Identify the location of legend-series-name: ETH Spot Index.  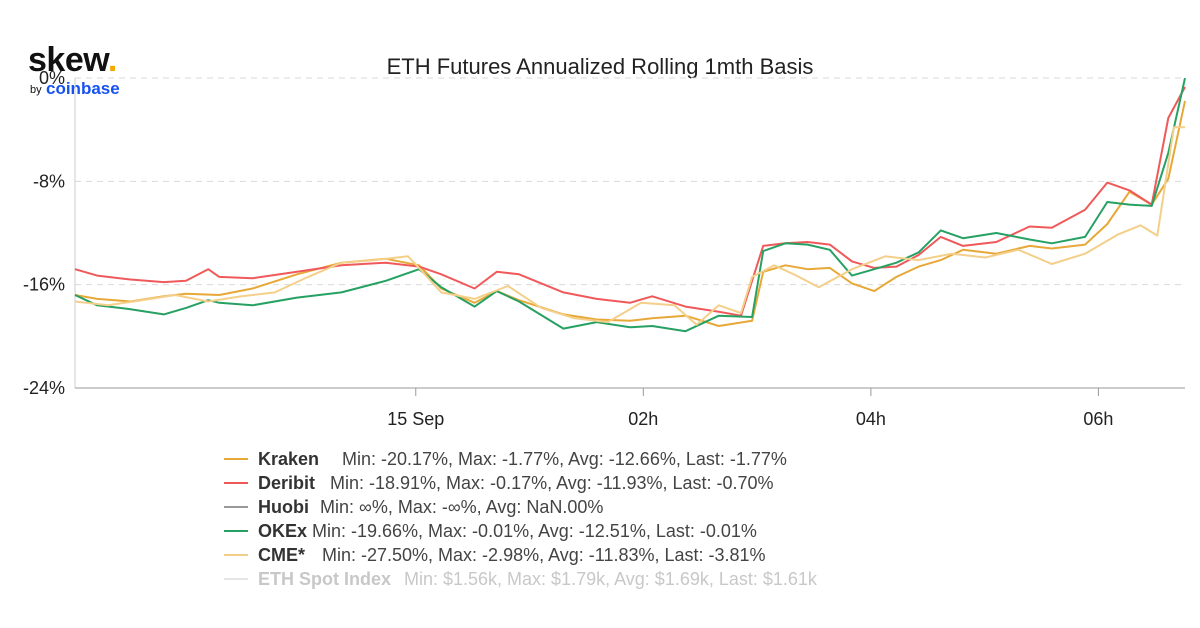
(325, 579).